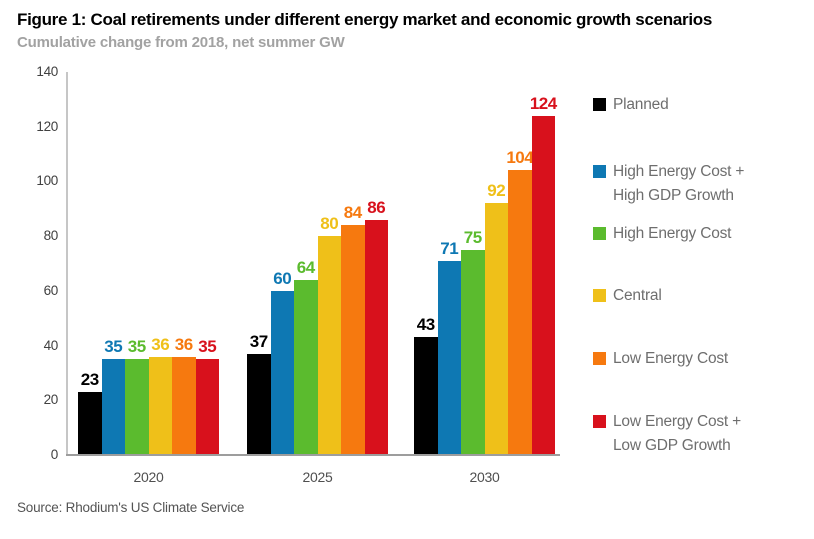 Image resolution: width=814 pixels, height=539 pixels. What do you see at coordinates (352, 213) in the screenshot?
I see `bar-value-label-2025-low-energy-cost: 84` at bounding box center [352, 213].